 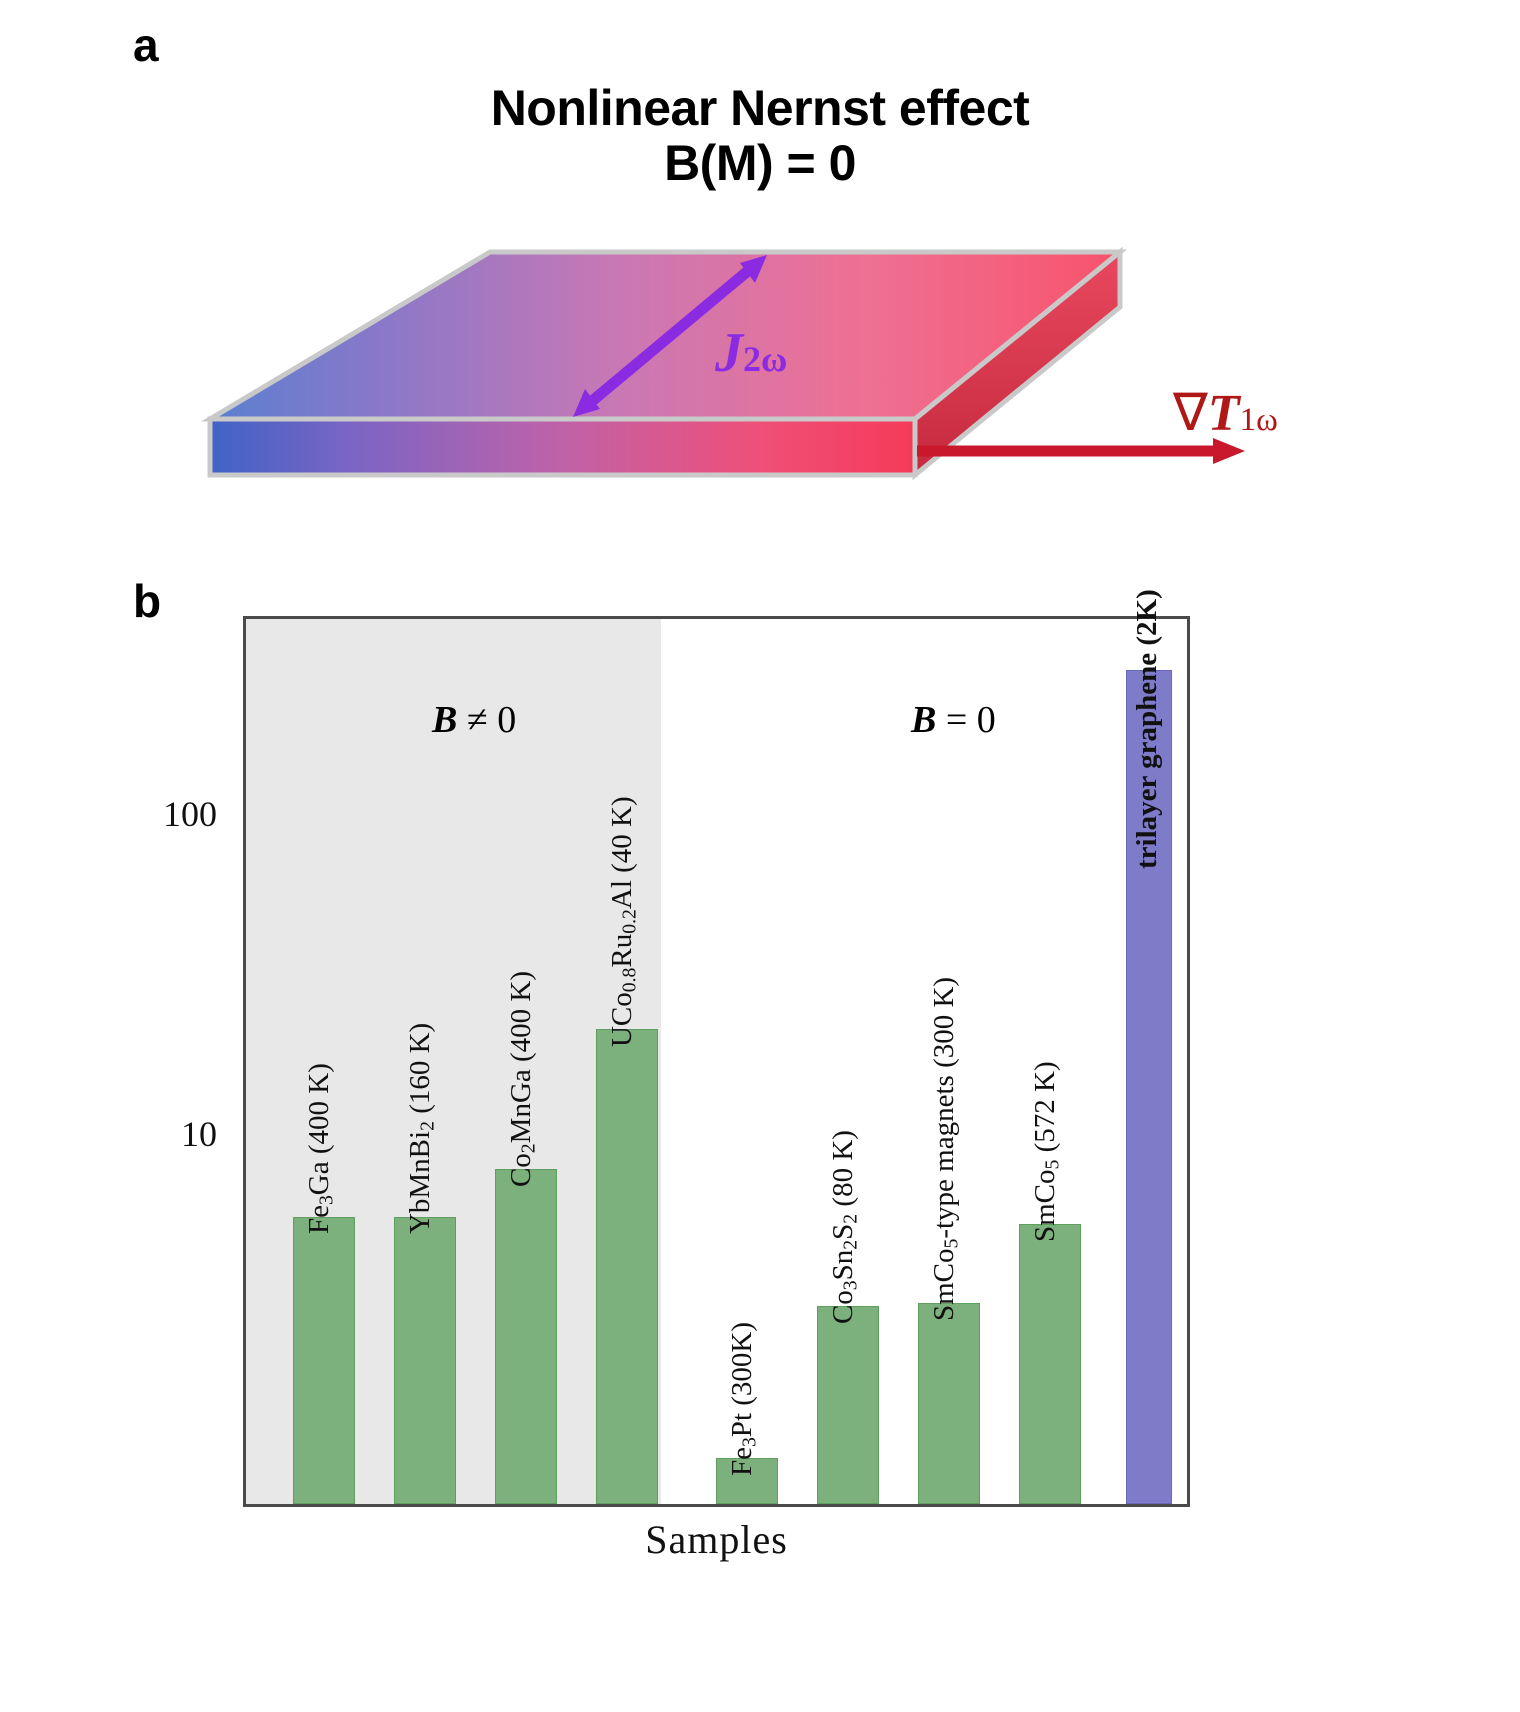 What do you see at coordinates (474, 720) in the screenshot?
I see `region-annotation-b-nonzero: B ≠ 0` at bounding box center [474, 720].